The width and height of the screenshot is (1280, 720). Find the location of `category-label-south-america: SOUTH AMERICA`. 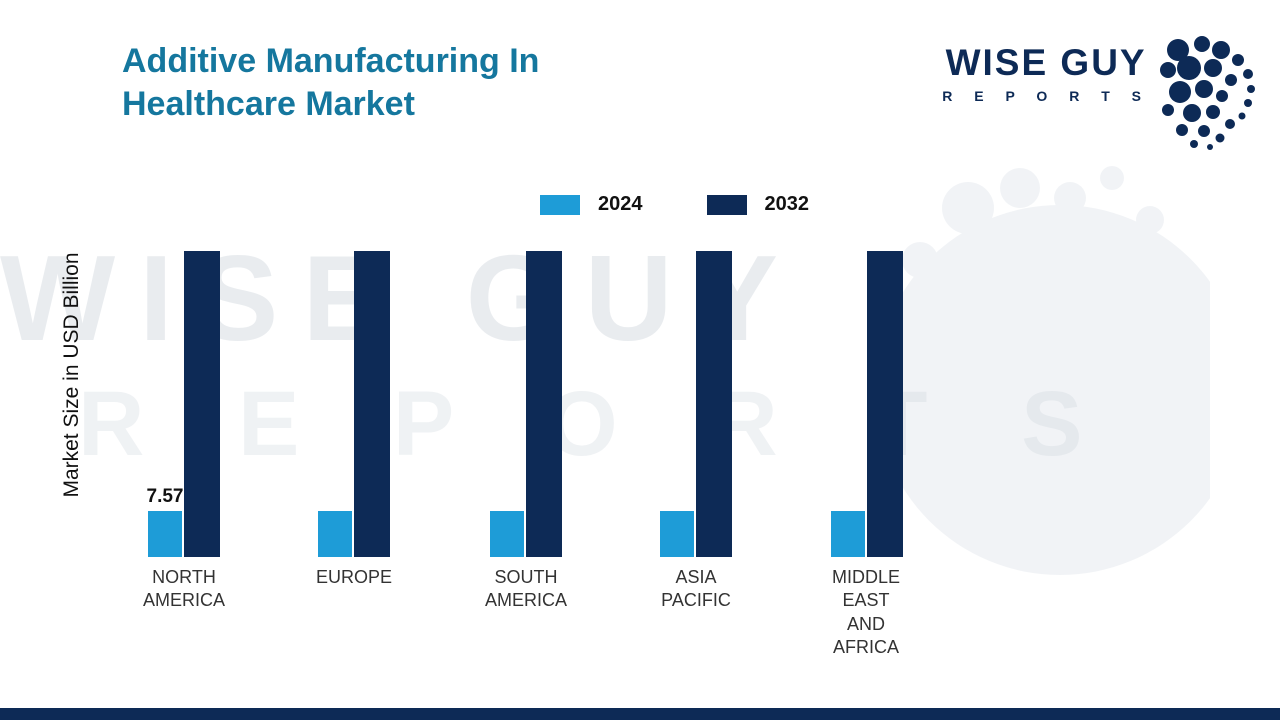

category-label-south-america: SOUTH AMERICA is located at coordinates (525, 589).